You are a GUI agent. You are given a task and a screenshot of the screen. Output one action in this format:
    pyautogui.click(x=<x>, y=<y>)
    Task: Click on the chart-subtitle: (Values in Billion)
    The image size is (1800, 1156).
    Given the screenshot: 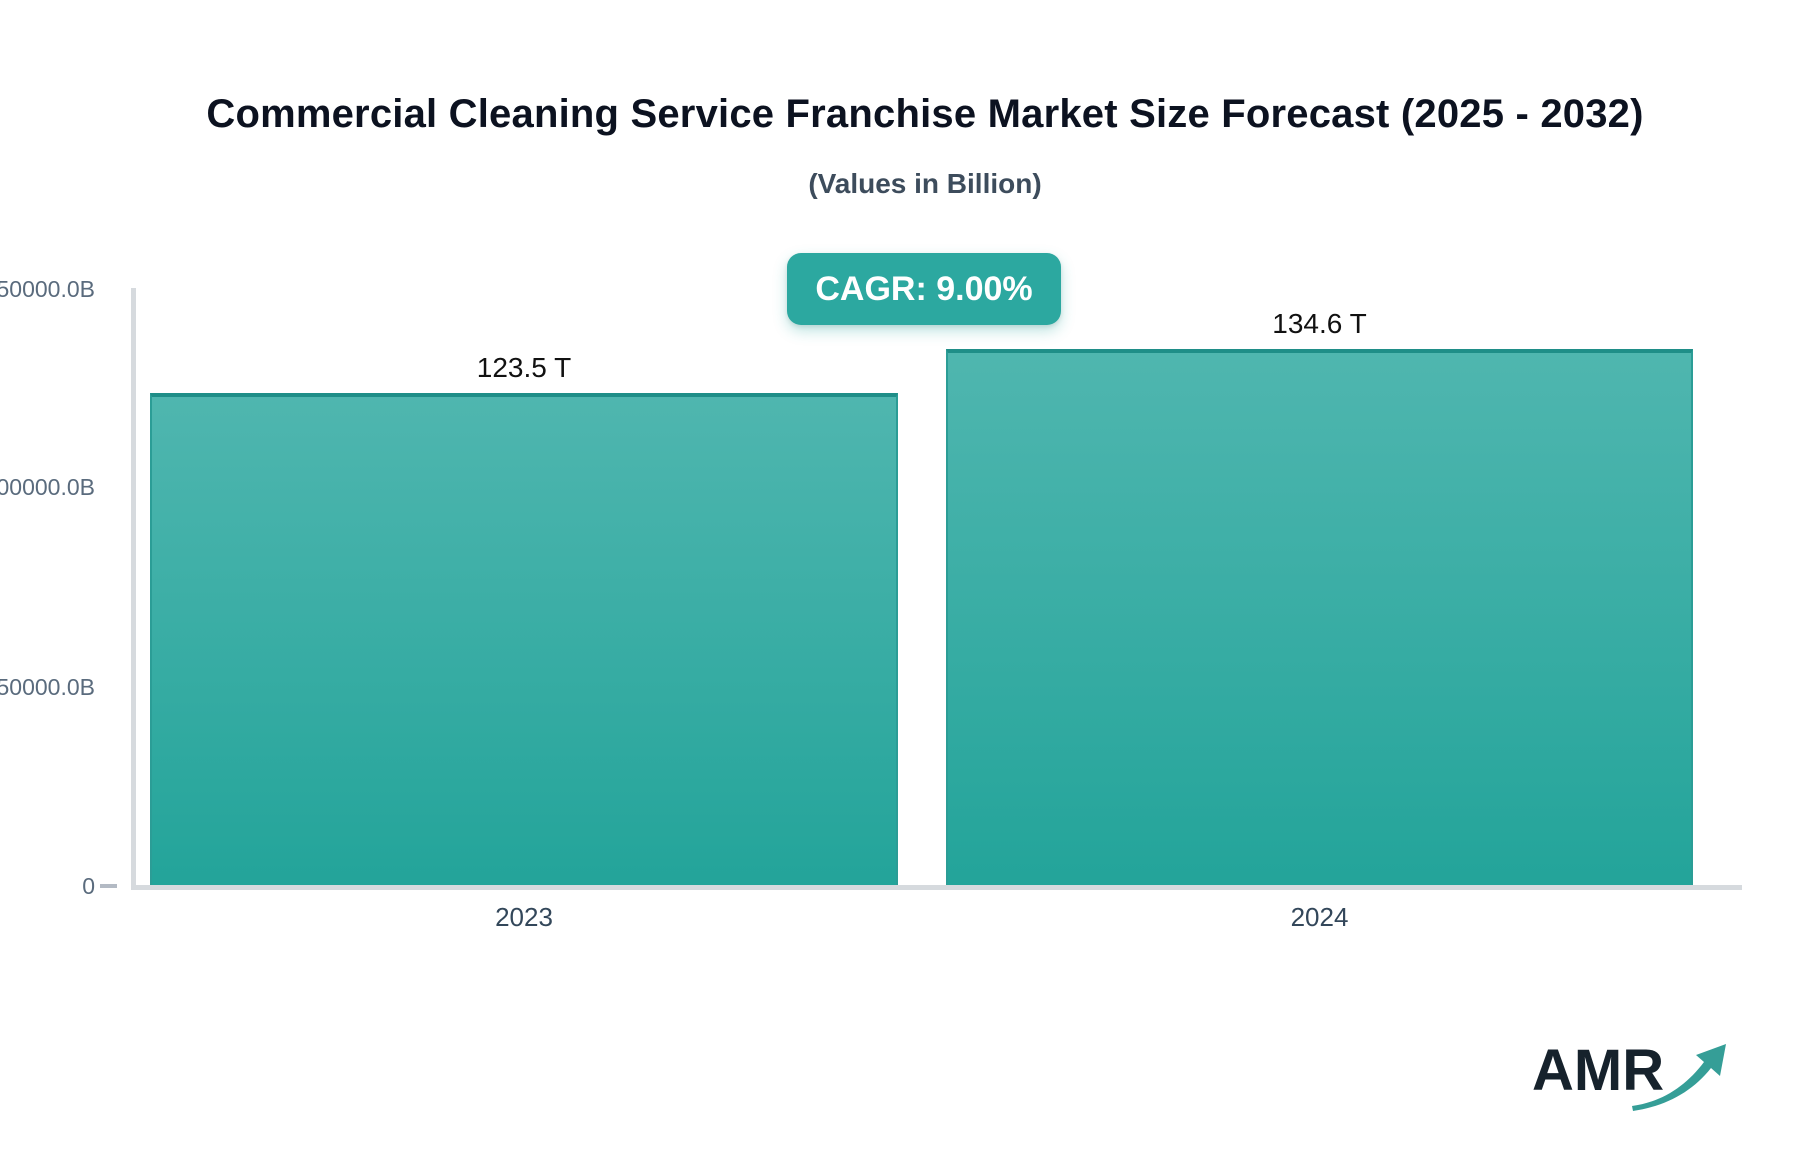 What is the action you would take?
    pyautogui.click(x=925, y=183)
    